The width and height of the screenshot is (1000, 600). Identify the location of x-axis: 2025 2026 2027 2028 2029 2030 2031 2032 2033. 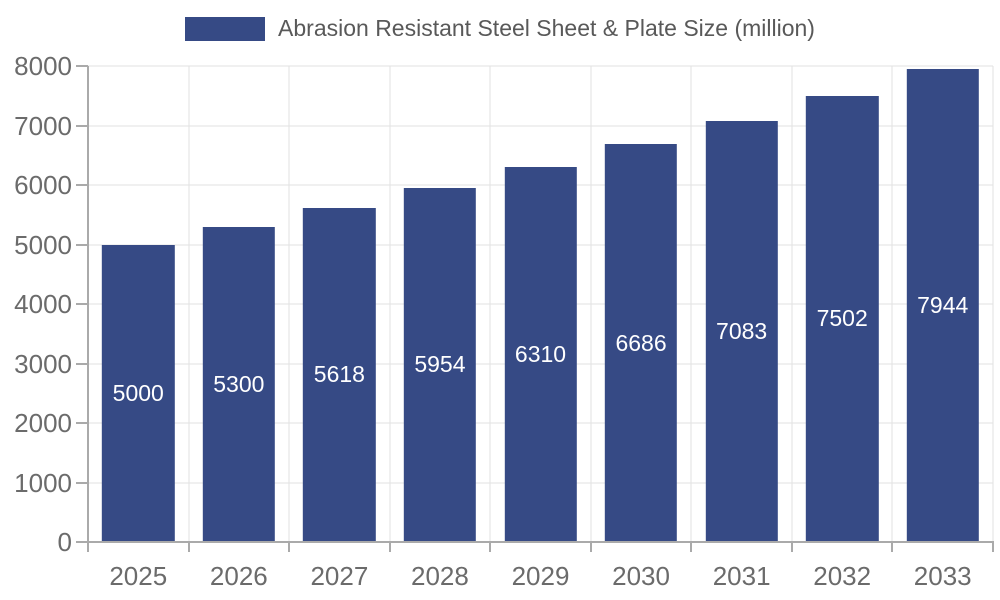
(540, 576).